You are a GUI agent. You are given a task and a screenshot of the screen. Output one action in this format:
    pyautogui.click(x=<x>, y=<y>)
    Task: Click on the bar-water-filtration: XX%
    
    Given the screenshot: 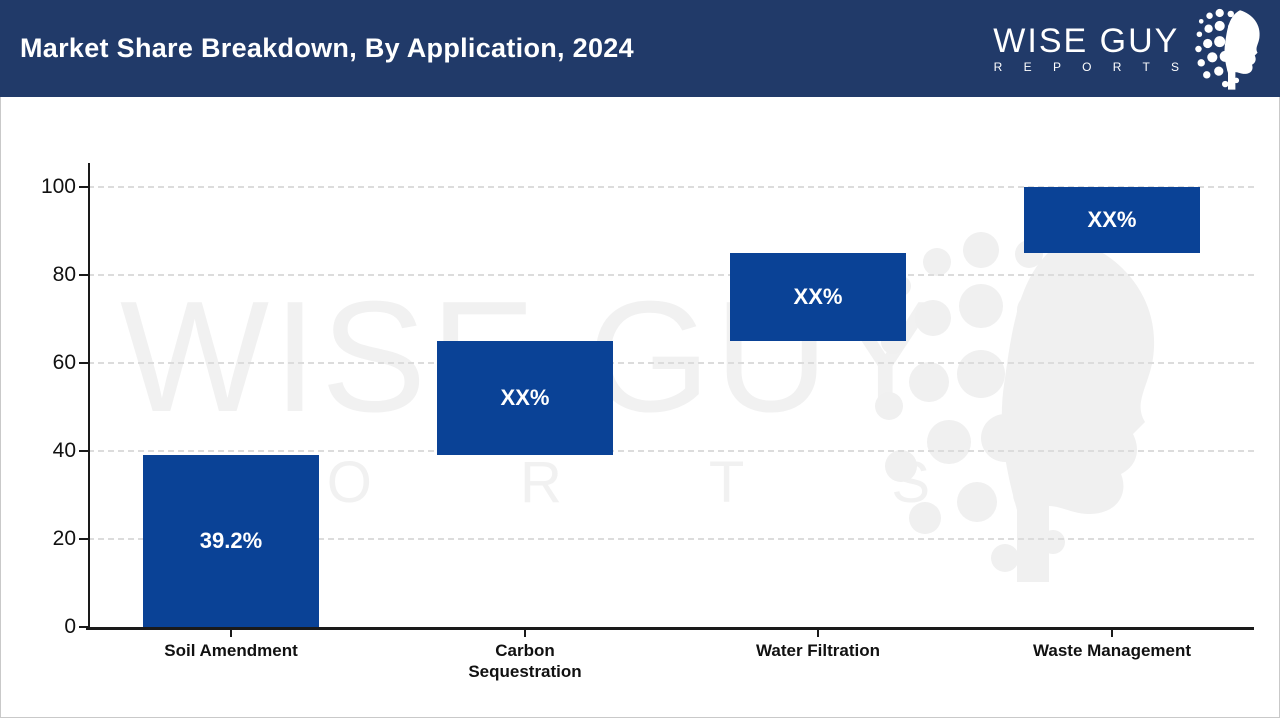 What is the action you would take?
    pyautogui.click(x=818, y=297)
    